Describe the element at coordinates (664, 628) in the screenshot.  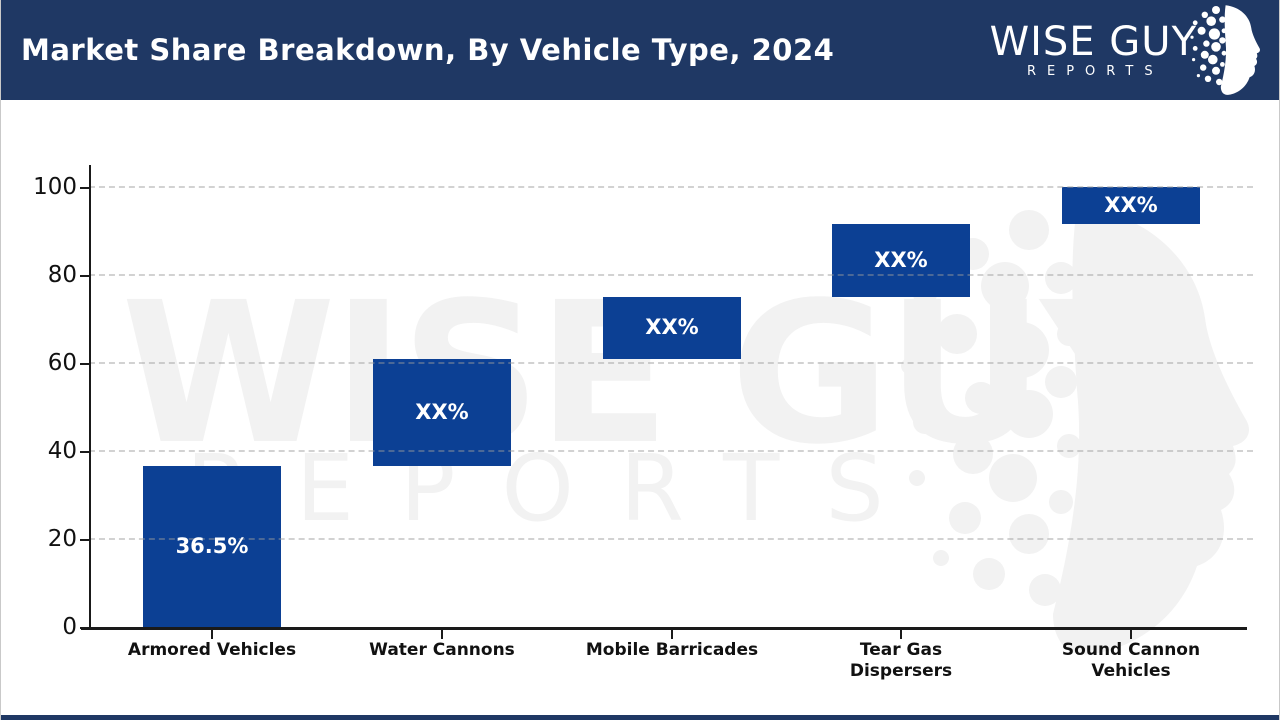
I see `x-axis-line` at that location.